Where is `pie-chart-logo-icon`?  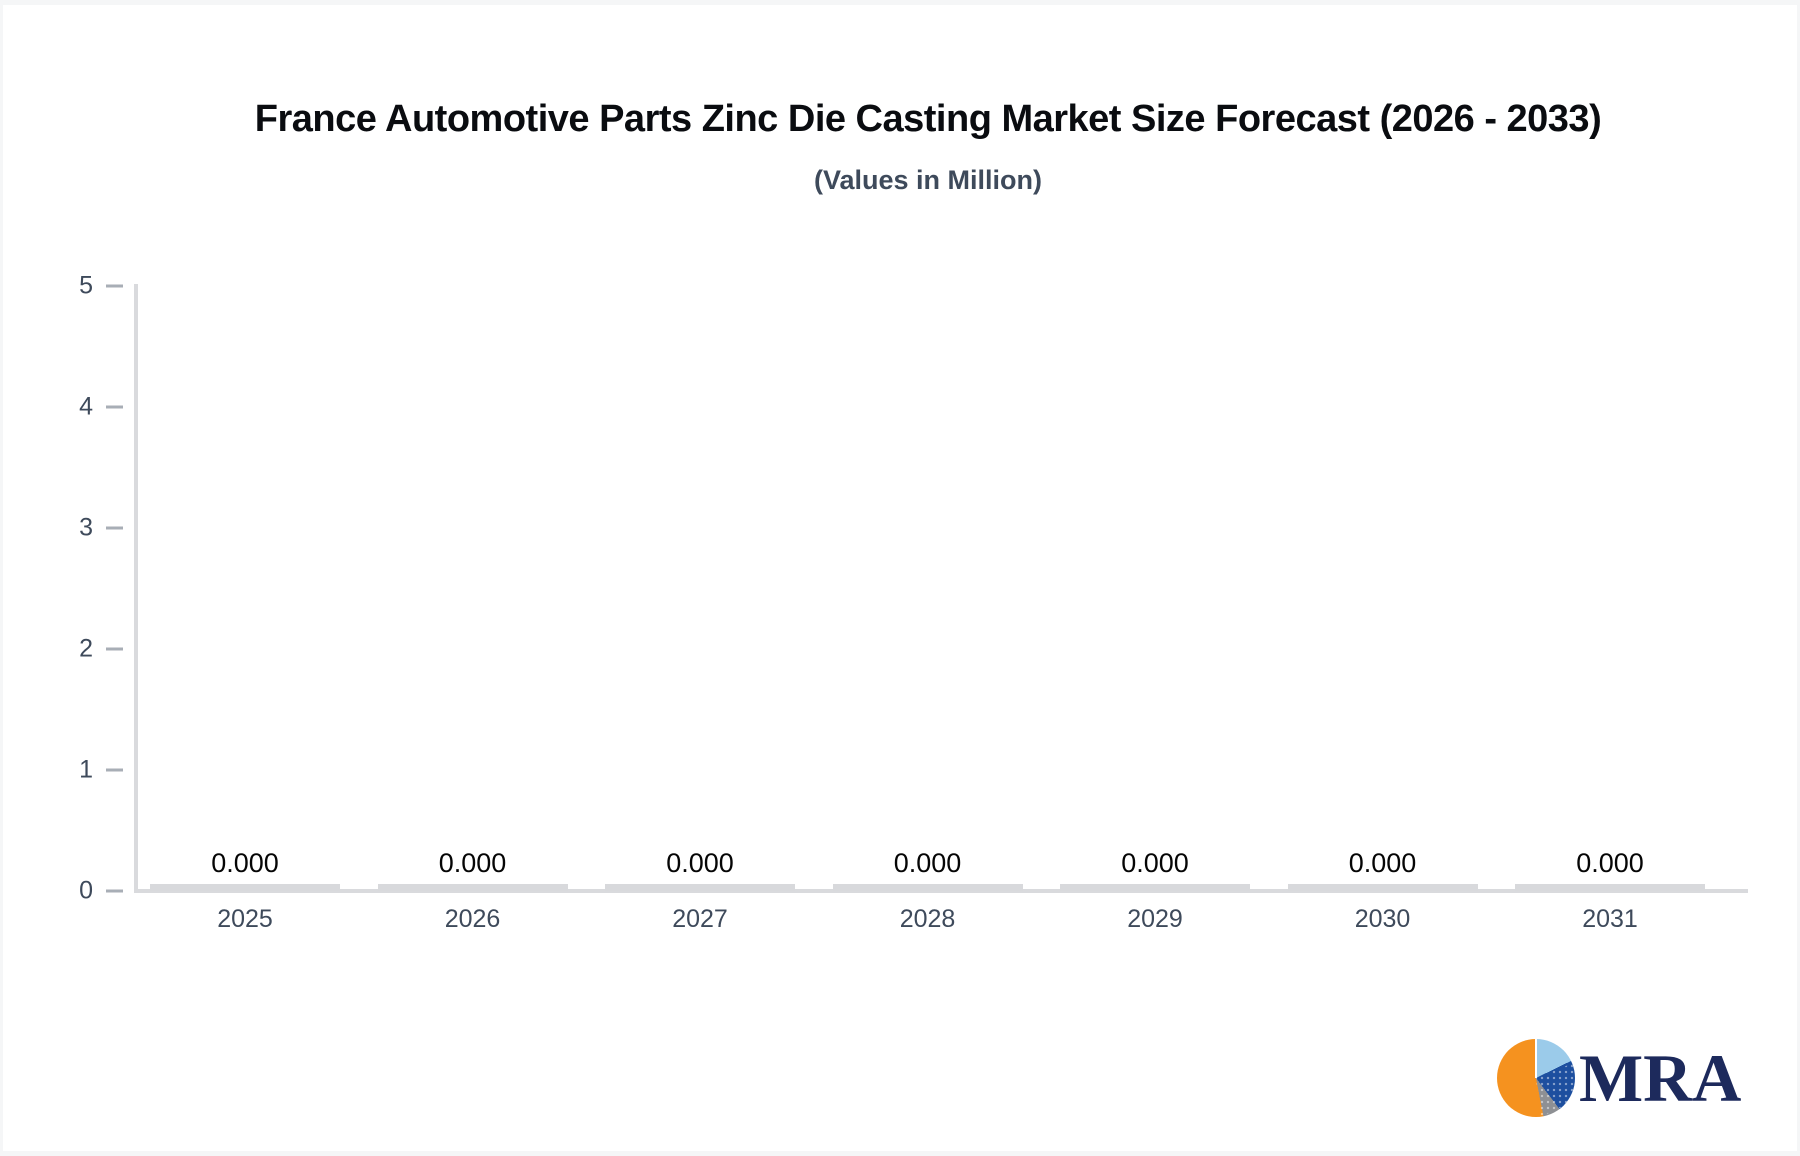
pie-chart-logo-icon is located at coordinates (1536, 1078).